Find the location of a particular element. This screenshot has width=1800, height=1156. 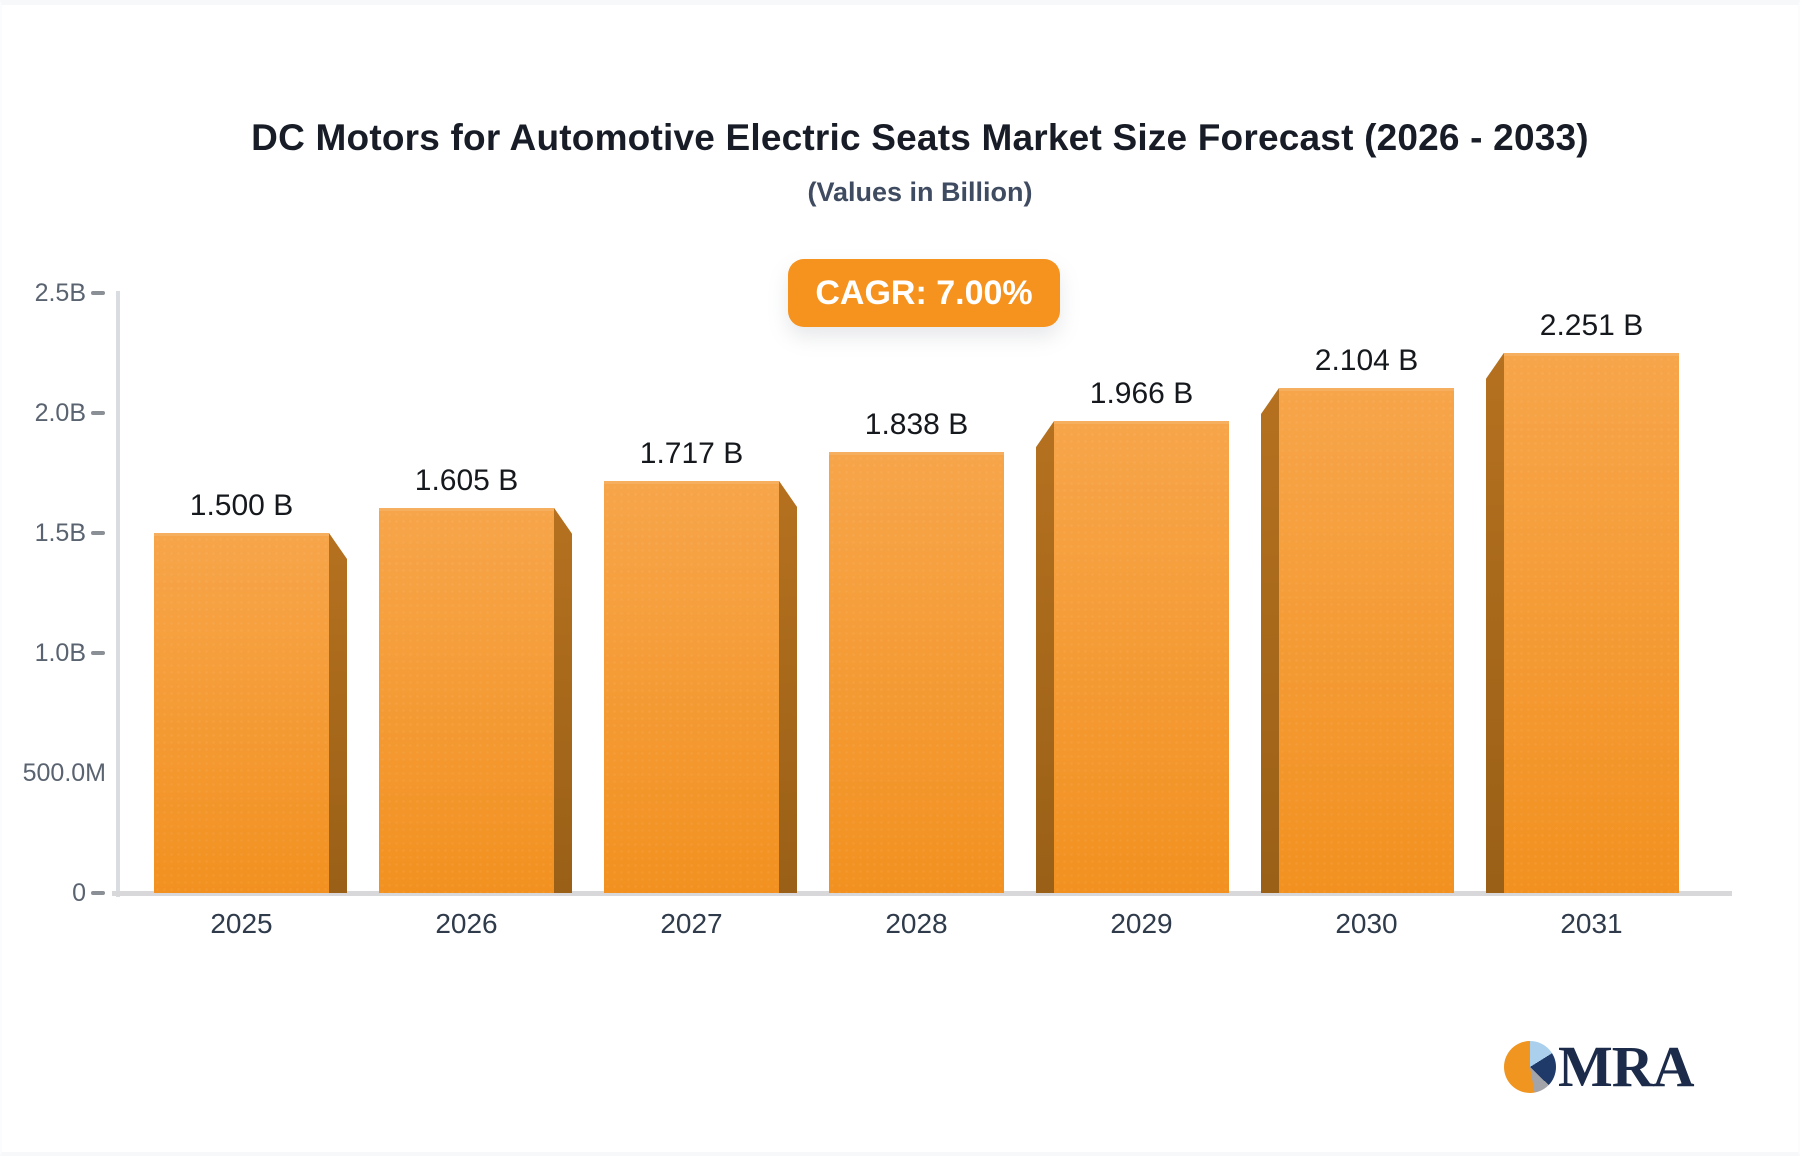

x-axis-label-2027: 2027 is located at coordinates (691, 923).